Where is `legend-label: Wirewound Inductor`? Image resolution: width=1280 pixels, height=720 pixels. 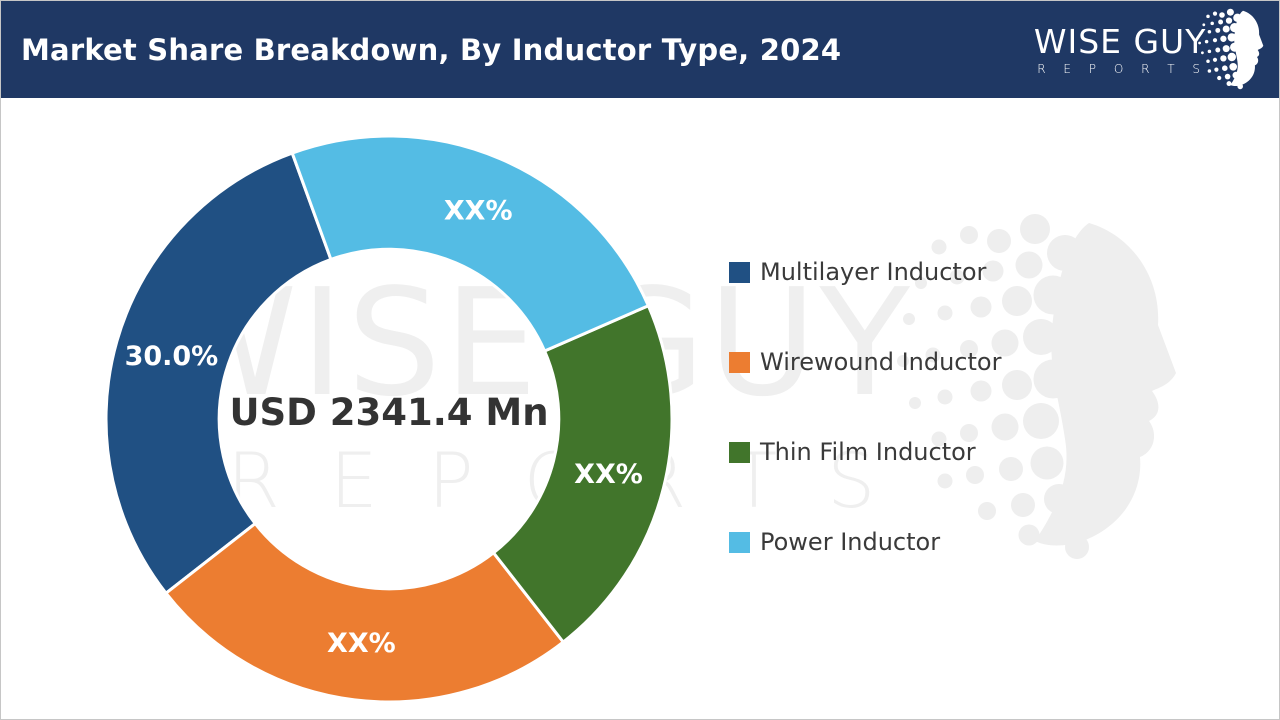
legend-label: Wirewound Inductor is located at coordinates (881, 361).